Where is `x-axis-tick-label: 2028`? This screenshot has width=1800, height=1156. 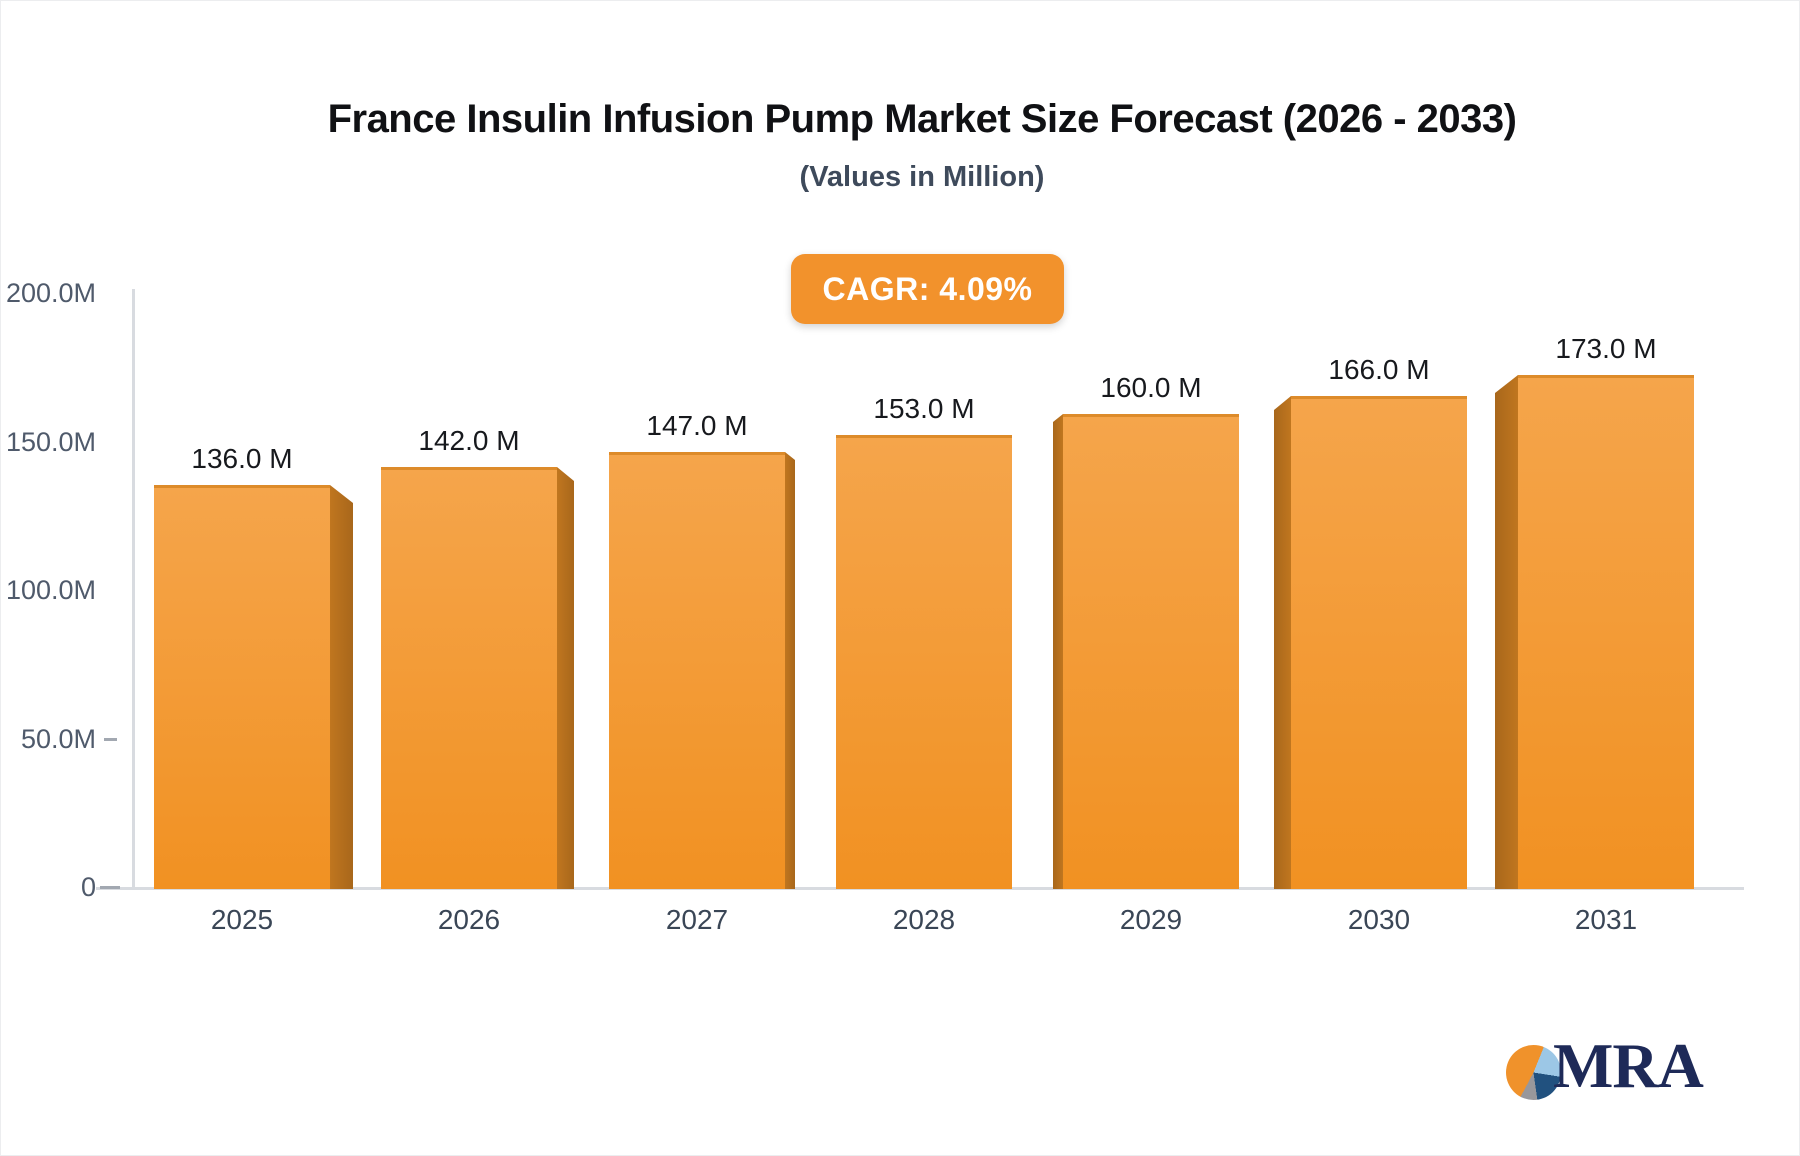
x-axis-tick-label: 2028 is located at coordinates (924, 919).